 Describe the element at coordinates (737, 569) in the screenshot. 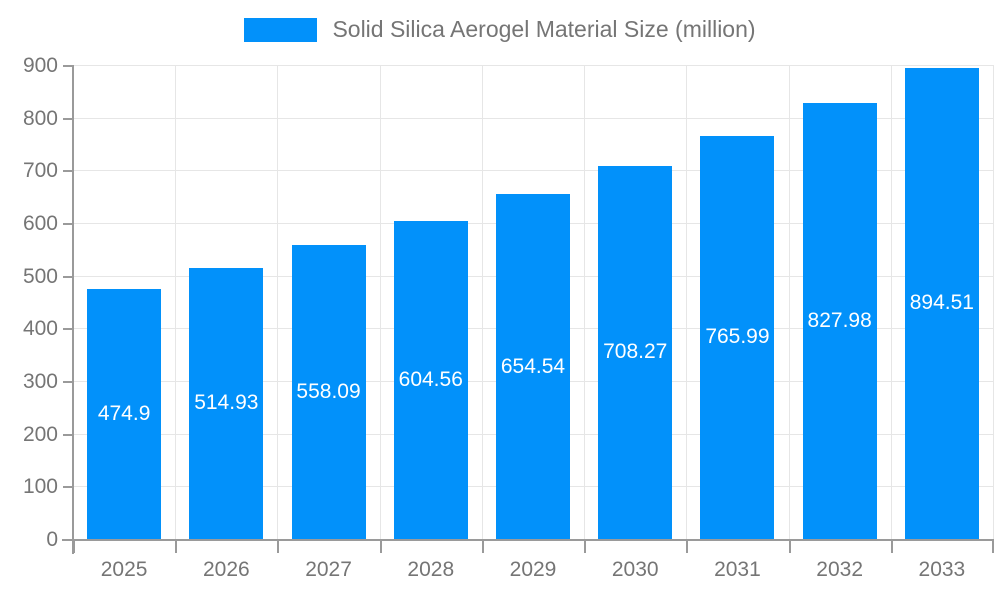

I see `x-tick-label: 2031` at that location.